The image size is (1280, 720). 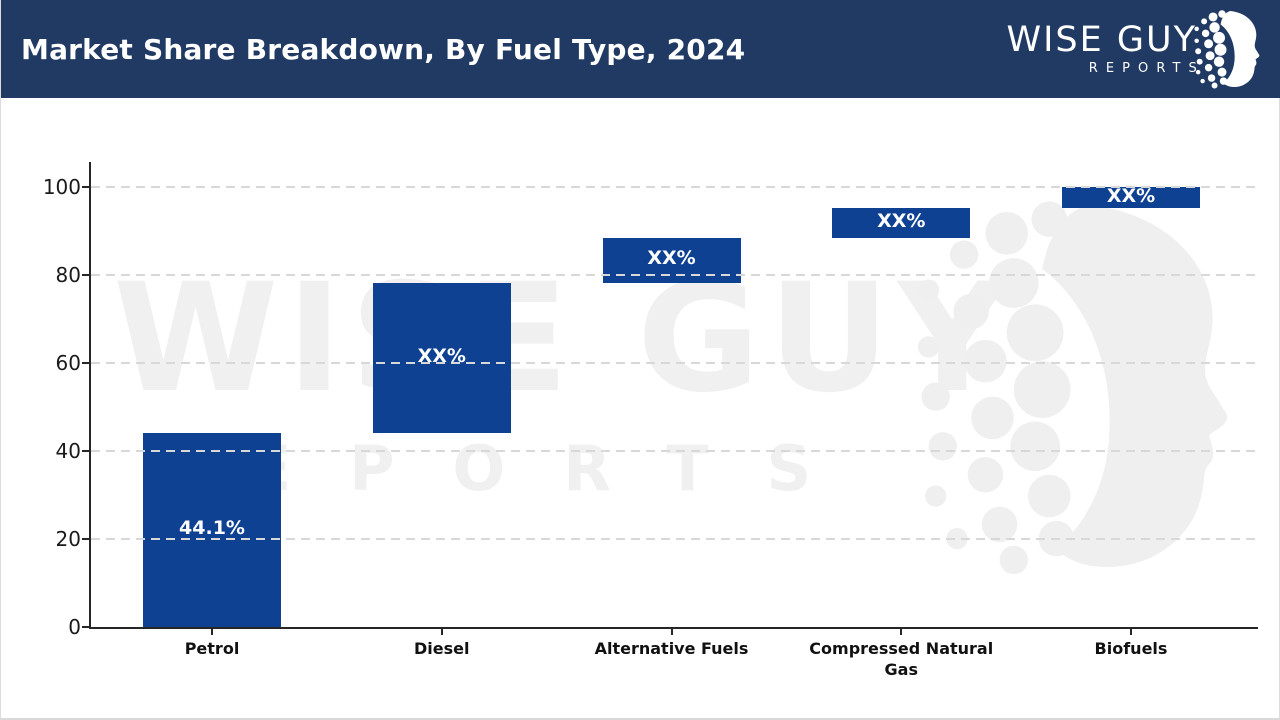 What do you see at coordinates (901, 631) in the screenshot?
I see `x-tick-compressed-natural-gas` at bounding box center [901, 631].